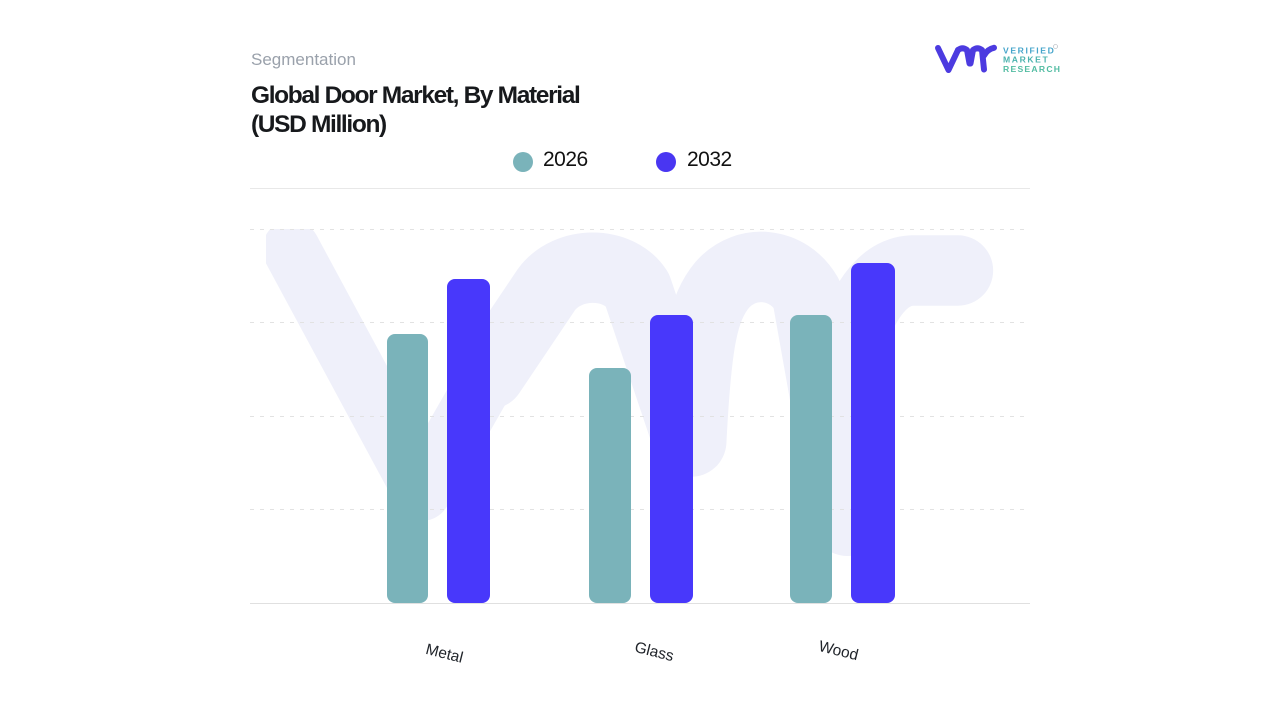 The width and height of the screenshot is (1280, 720). Describe the element at coordinates (1029, 50) in the screenshot. I see `svg-text: VERIFIED` at that location.